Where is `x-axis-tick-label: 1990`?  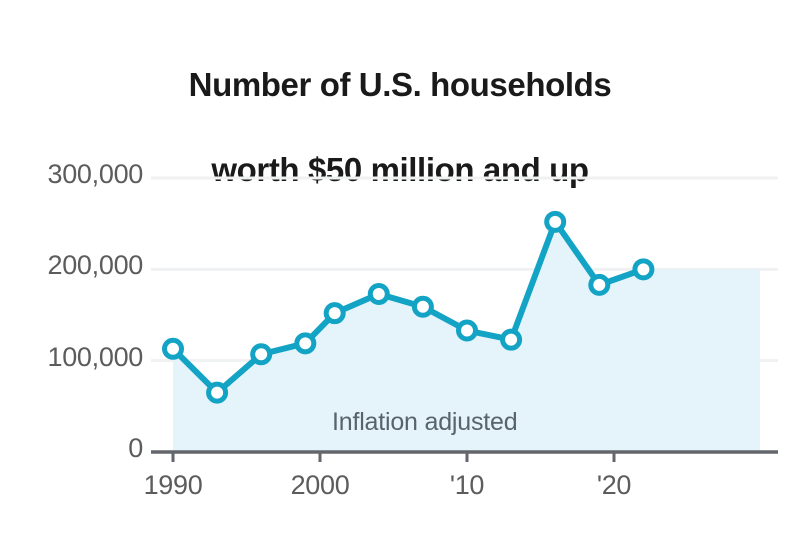
x-axis-tick-label: 1990 is located at coordinates (173, 485).